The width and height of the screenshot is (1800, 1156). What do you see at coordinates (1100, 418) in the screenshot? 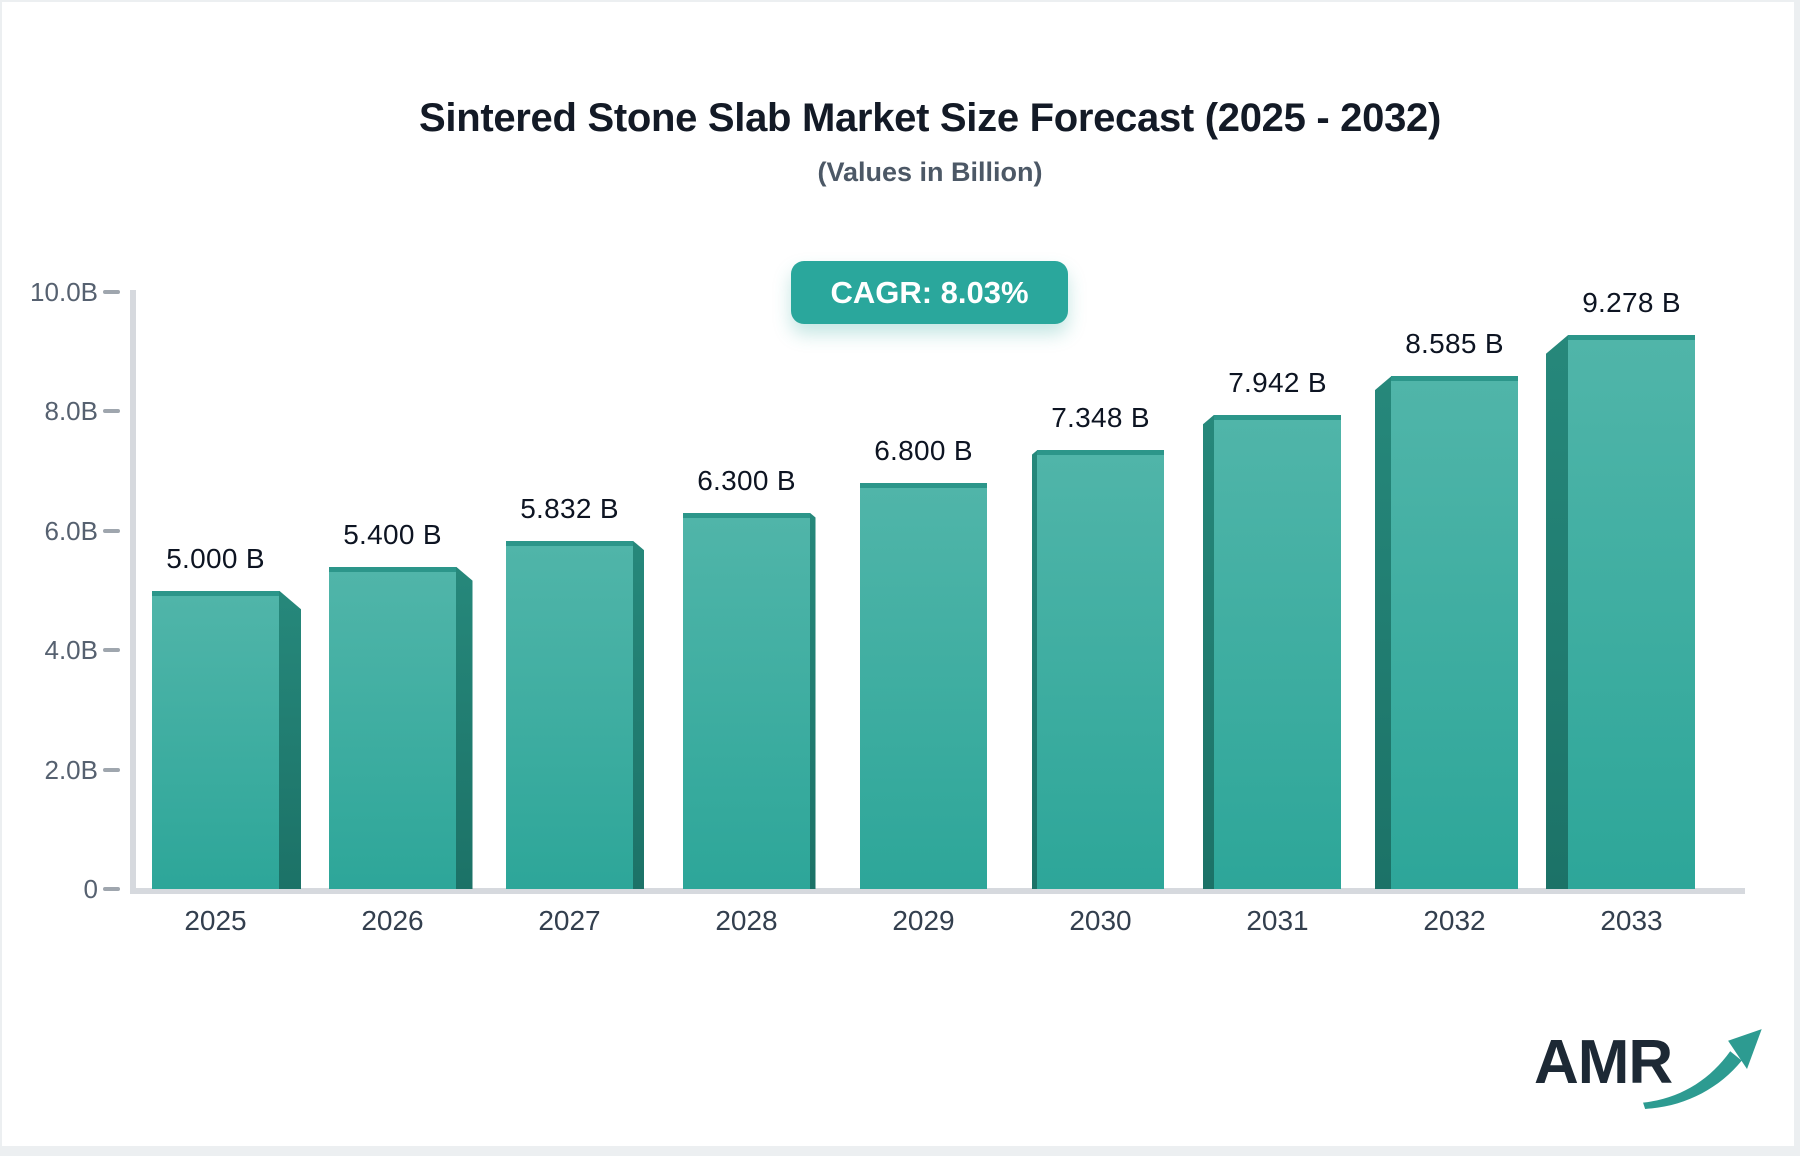
I see `bar-value-label: 7.348 B` at bounding box center [1100, 418].